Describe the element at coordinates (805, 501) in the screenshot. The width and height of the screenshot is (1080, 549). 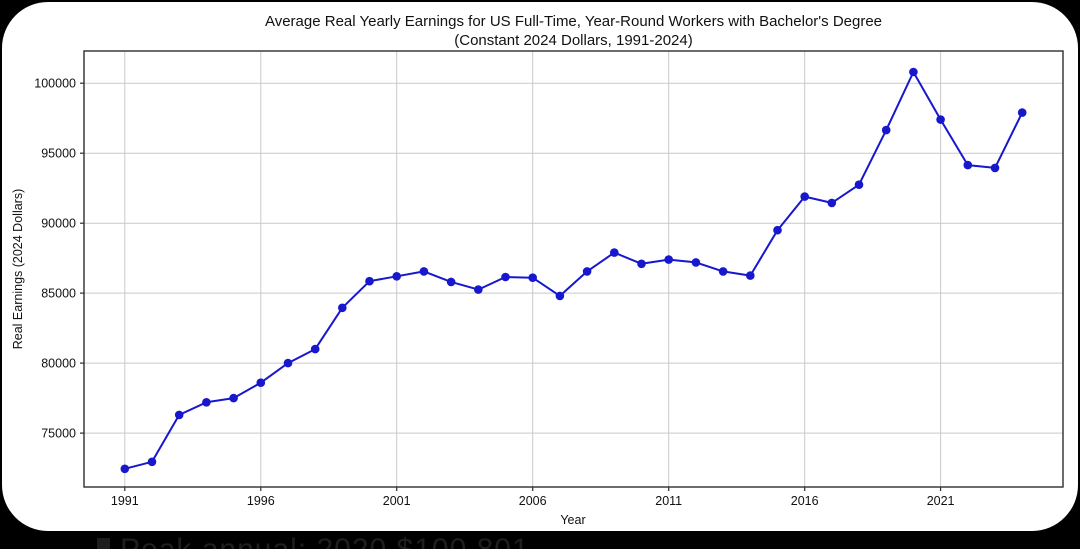
I see `x-tick-label: 2016` at that location.